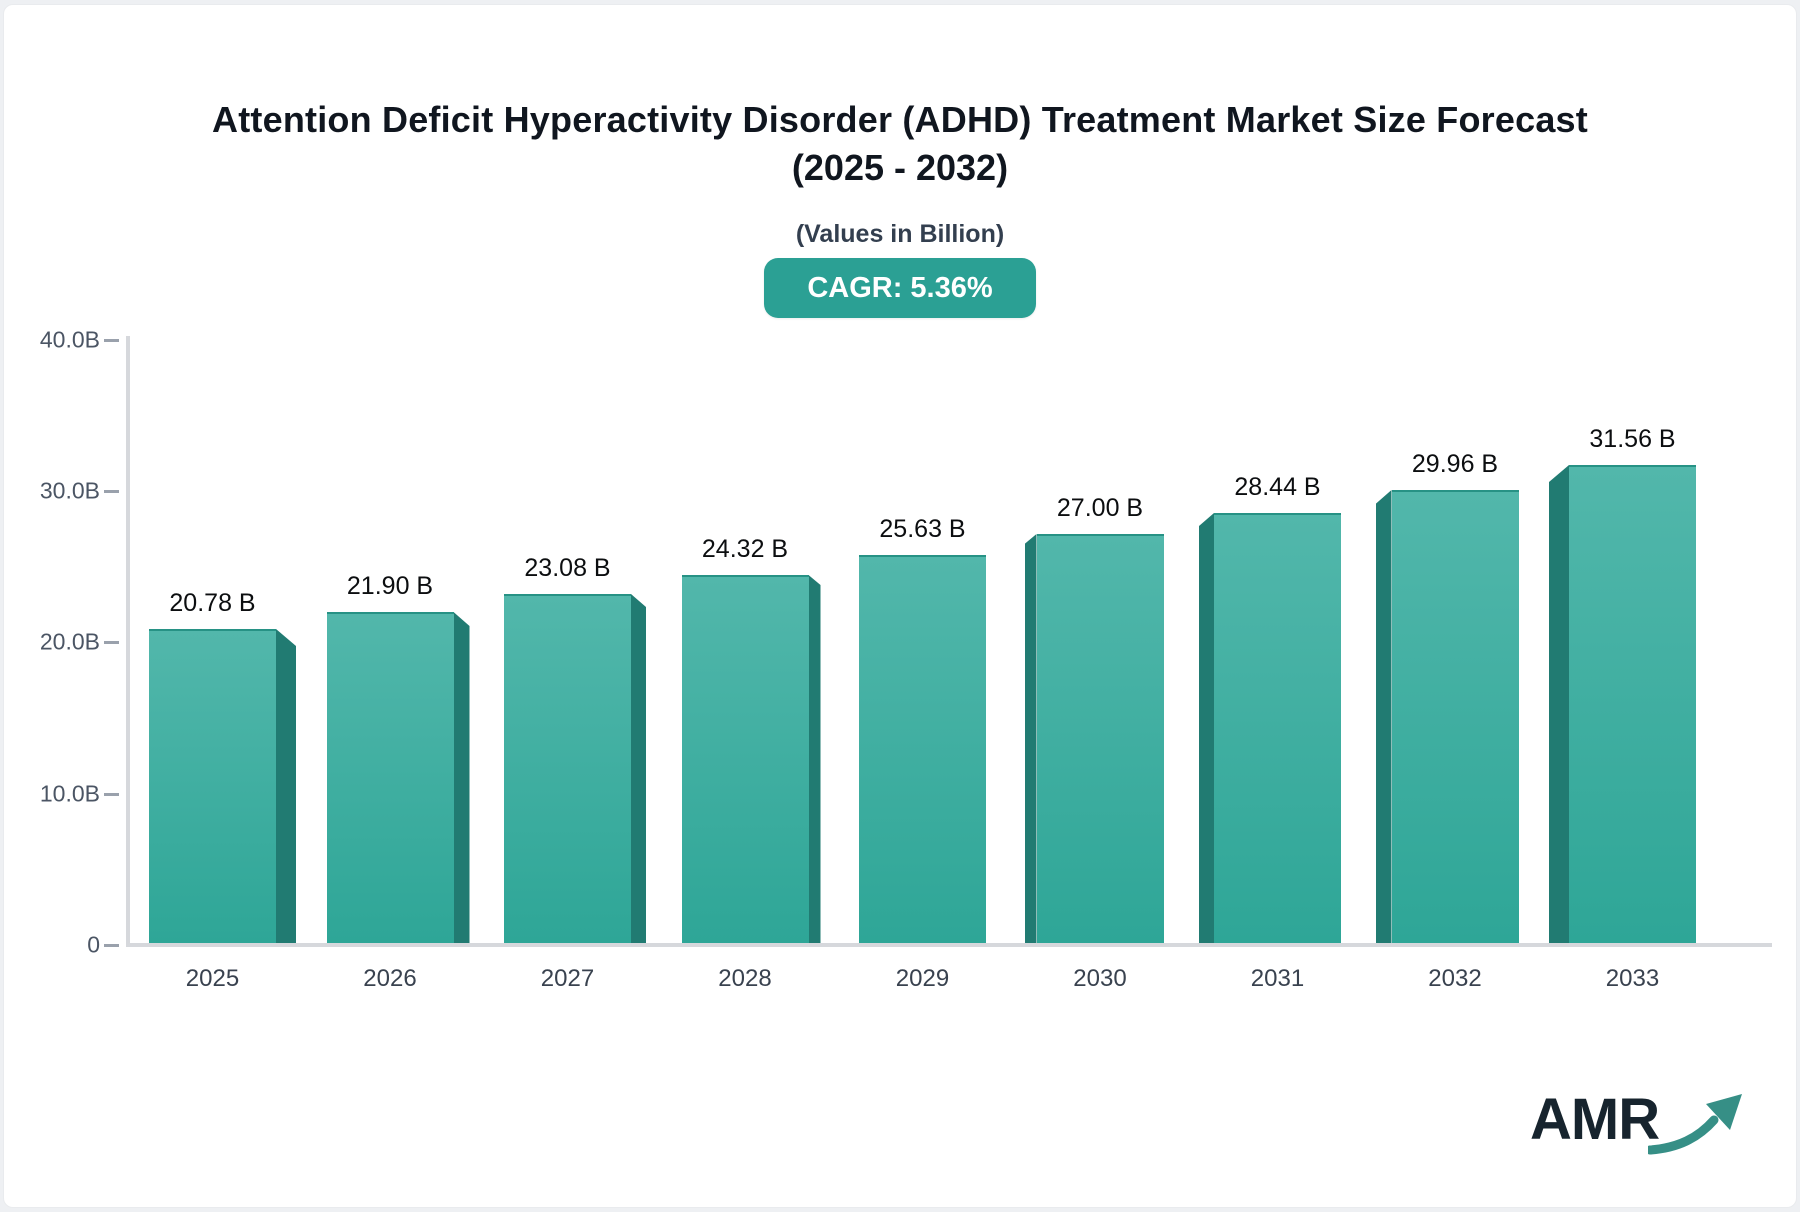 This screenshot has height=1212, width=1800. I want to click on x-axis-label: 2028, so click(745, 978).